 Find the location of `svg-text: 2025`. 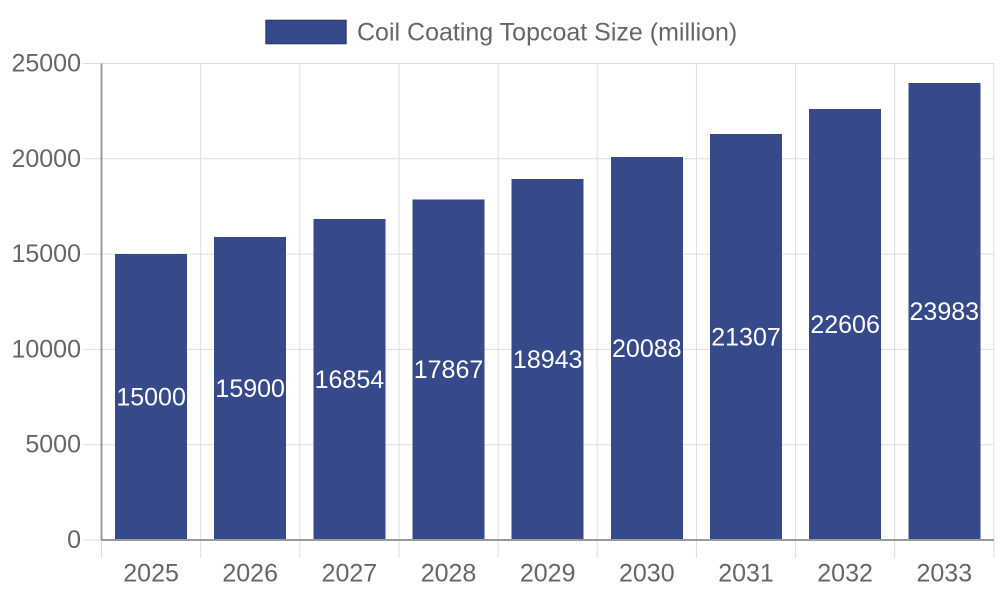

svg-text: 2025 is located at coordinates (151, 574).